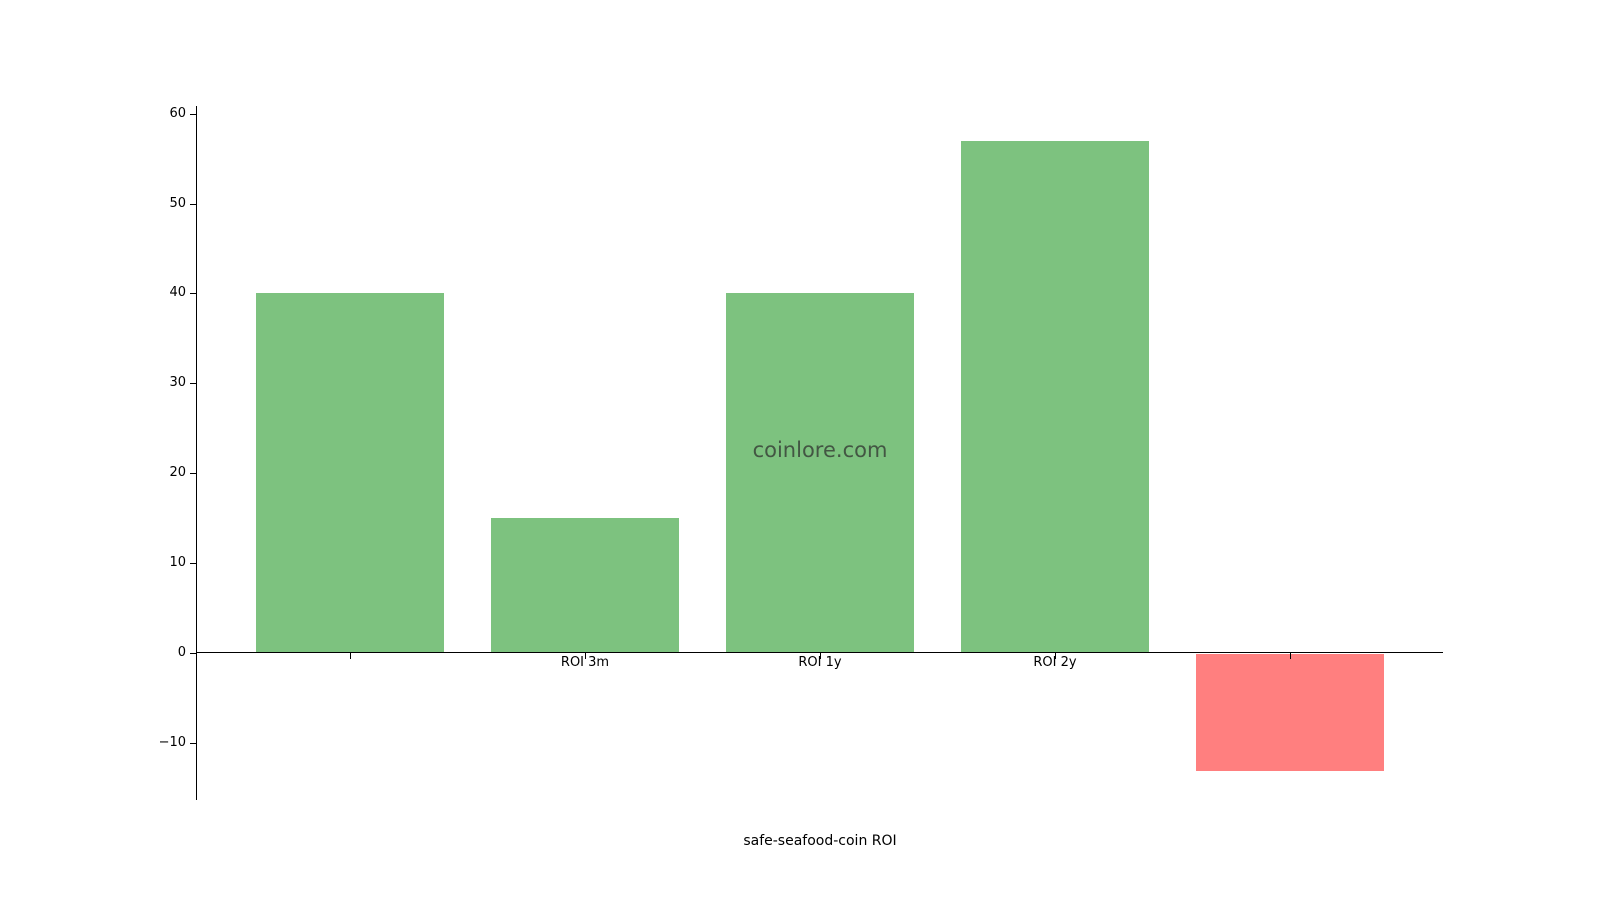 The height and width of the screenshot is (900, 1600). I want to click on x-tick-label: ROI 1y, so click(820, 662).